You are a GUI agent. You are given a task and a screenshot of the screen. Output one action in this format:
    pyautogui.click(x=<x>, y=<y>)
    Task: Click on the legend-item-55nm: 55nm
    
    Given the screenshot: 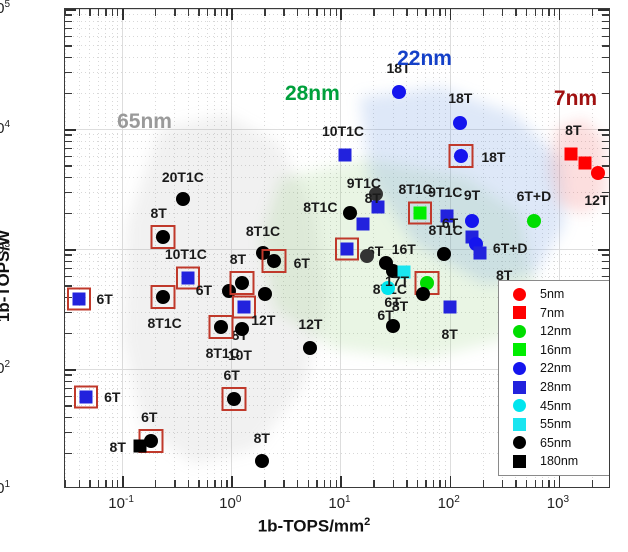 What is the action you would take?
    pyautogui.click(x=542, y=424)
    